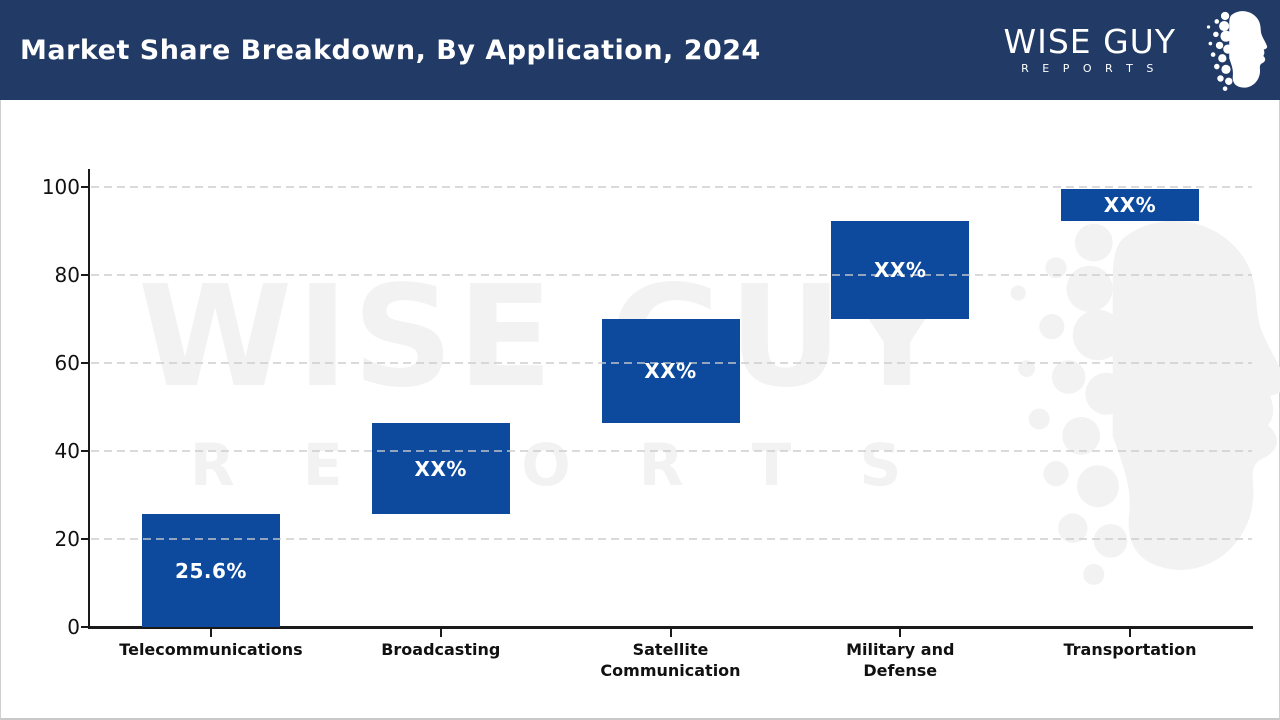  Describe the element at coordinates (89, 398) in the screenshot. I see `y-axis-line` at that location.